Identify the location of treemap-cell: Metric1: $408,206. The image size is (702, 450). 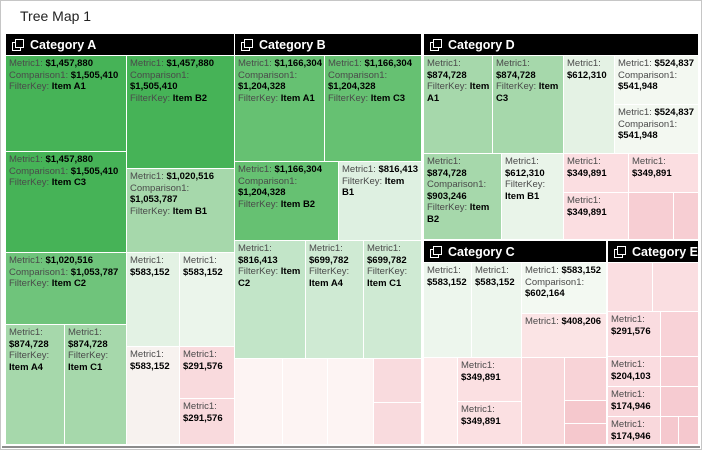
(564, 335).